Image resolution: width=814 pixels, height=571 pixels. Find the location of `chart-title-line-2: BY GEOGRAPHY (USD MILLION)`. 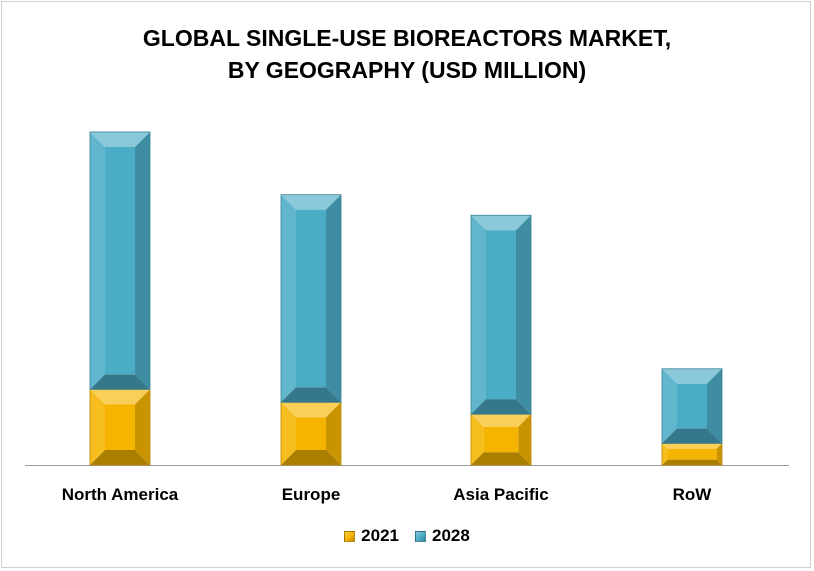

chart-title-line-2: BY GEOGRAPHY (USD MILLION) is located at coordinates (407, 70).